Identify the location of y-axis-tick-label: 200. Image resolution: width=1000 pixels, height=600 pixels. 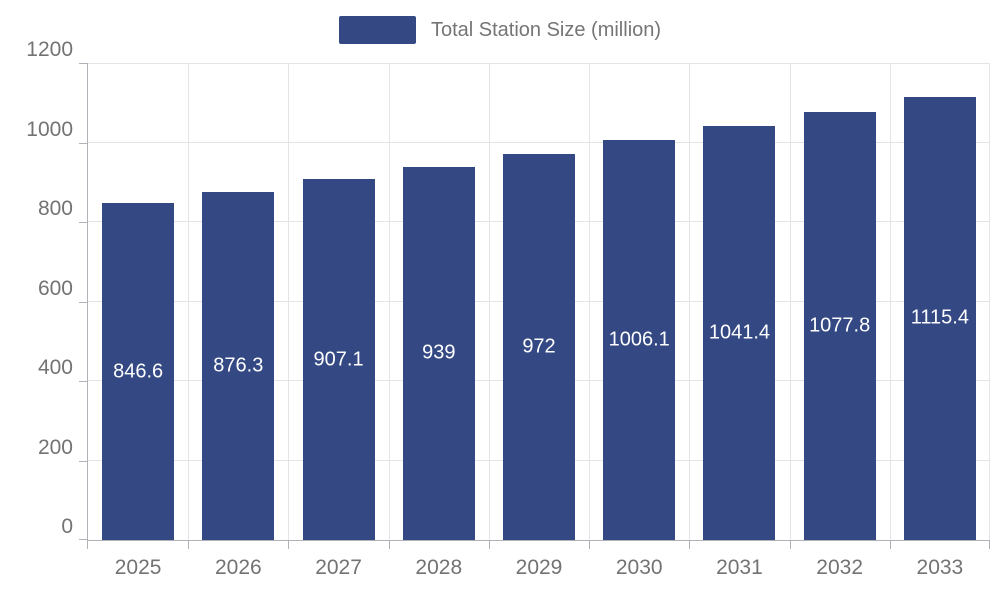
(55, 447).